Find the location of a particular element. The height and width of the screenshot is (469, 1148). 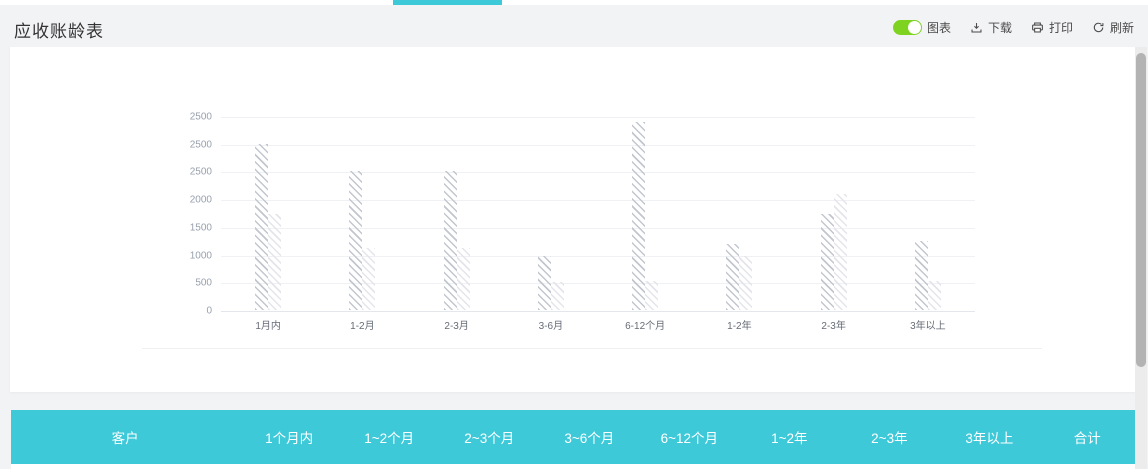

x-tick-label: 2-3月 is located at coordinates (456, 326).